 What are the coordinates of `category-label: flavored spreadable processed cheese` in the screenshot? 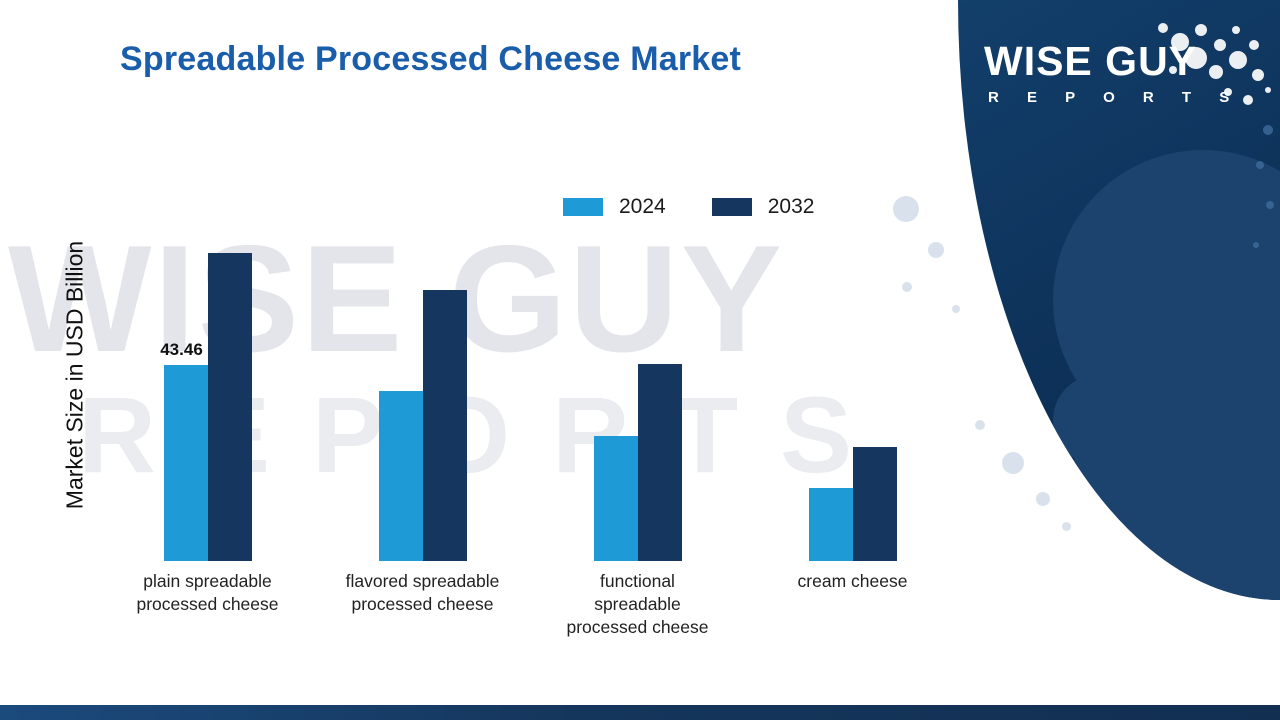 It's located at (422, 593).